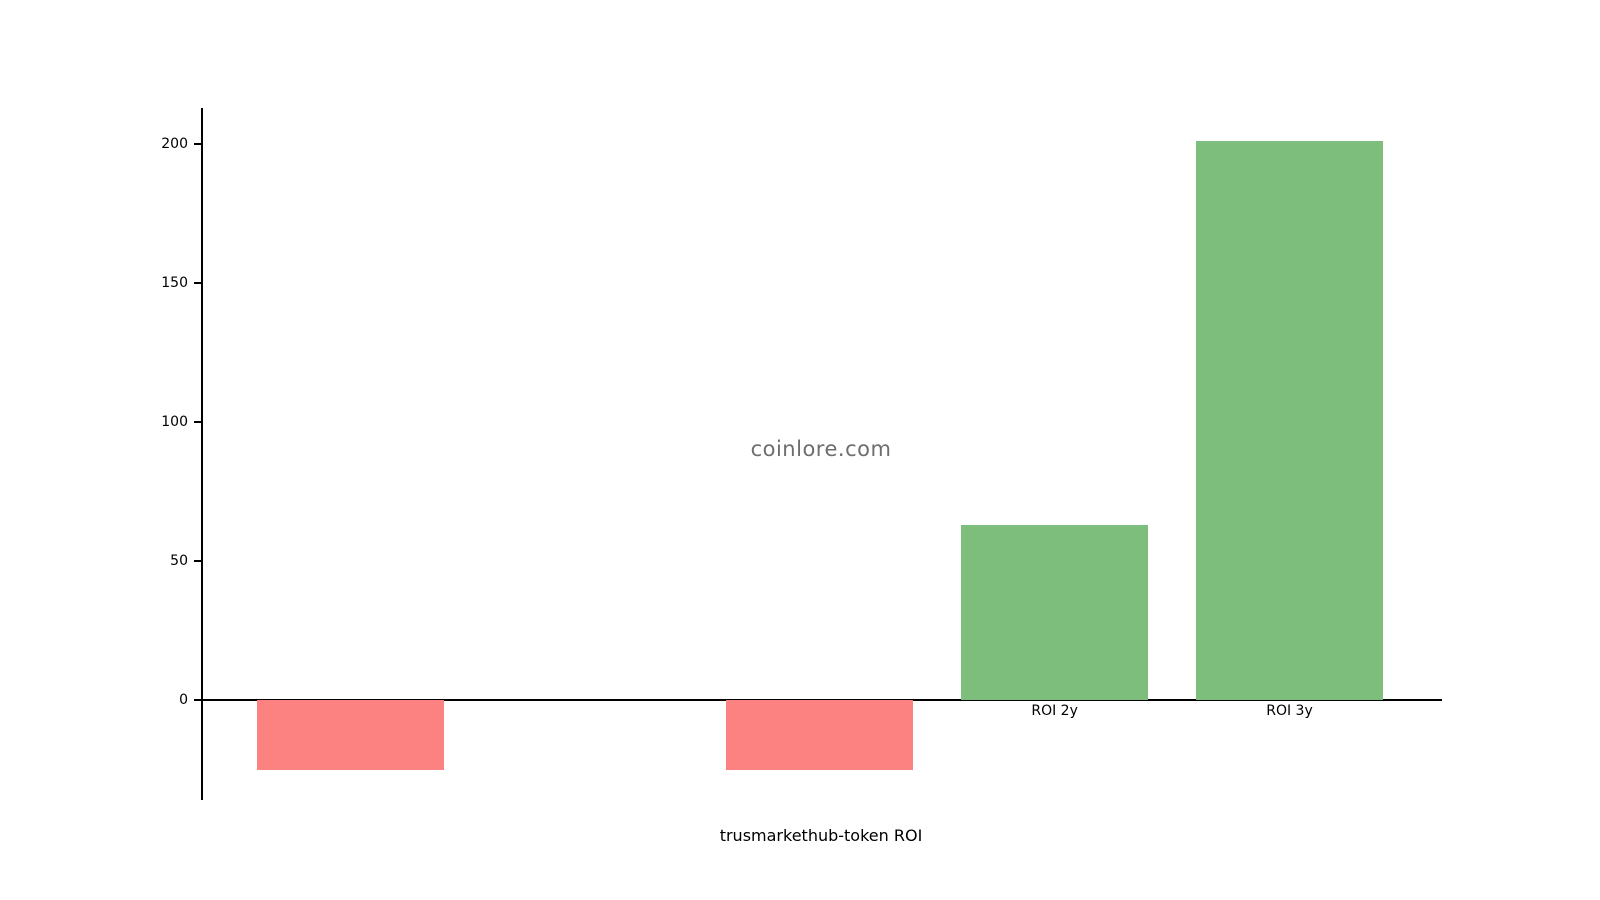 The width and height of the screenshot is (1600, 900). What do you see at coordinates (1289, 420) in the screenshot?
I see `bar-roi-3y` at bounding box center [1289, 420].